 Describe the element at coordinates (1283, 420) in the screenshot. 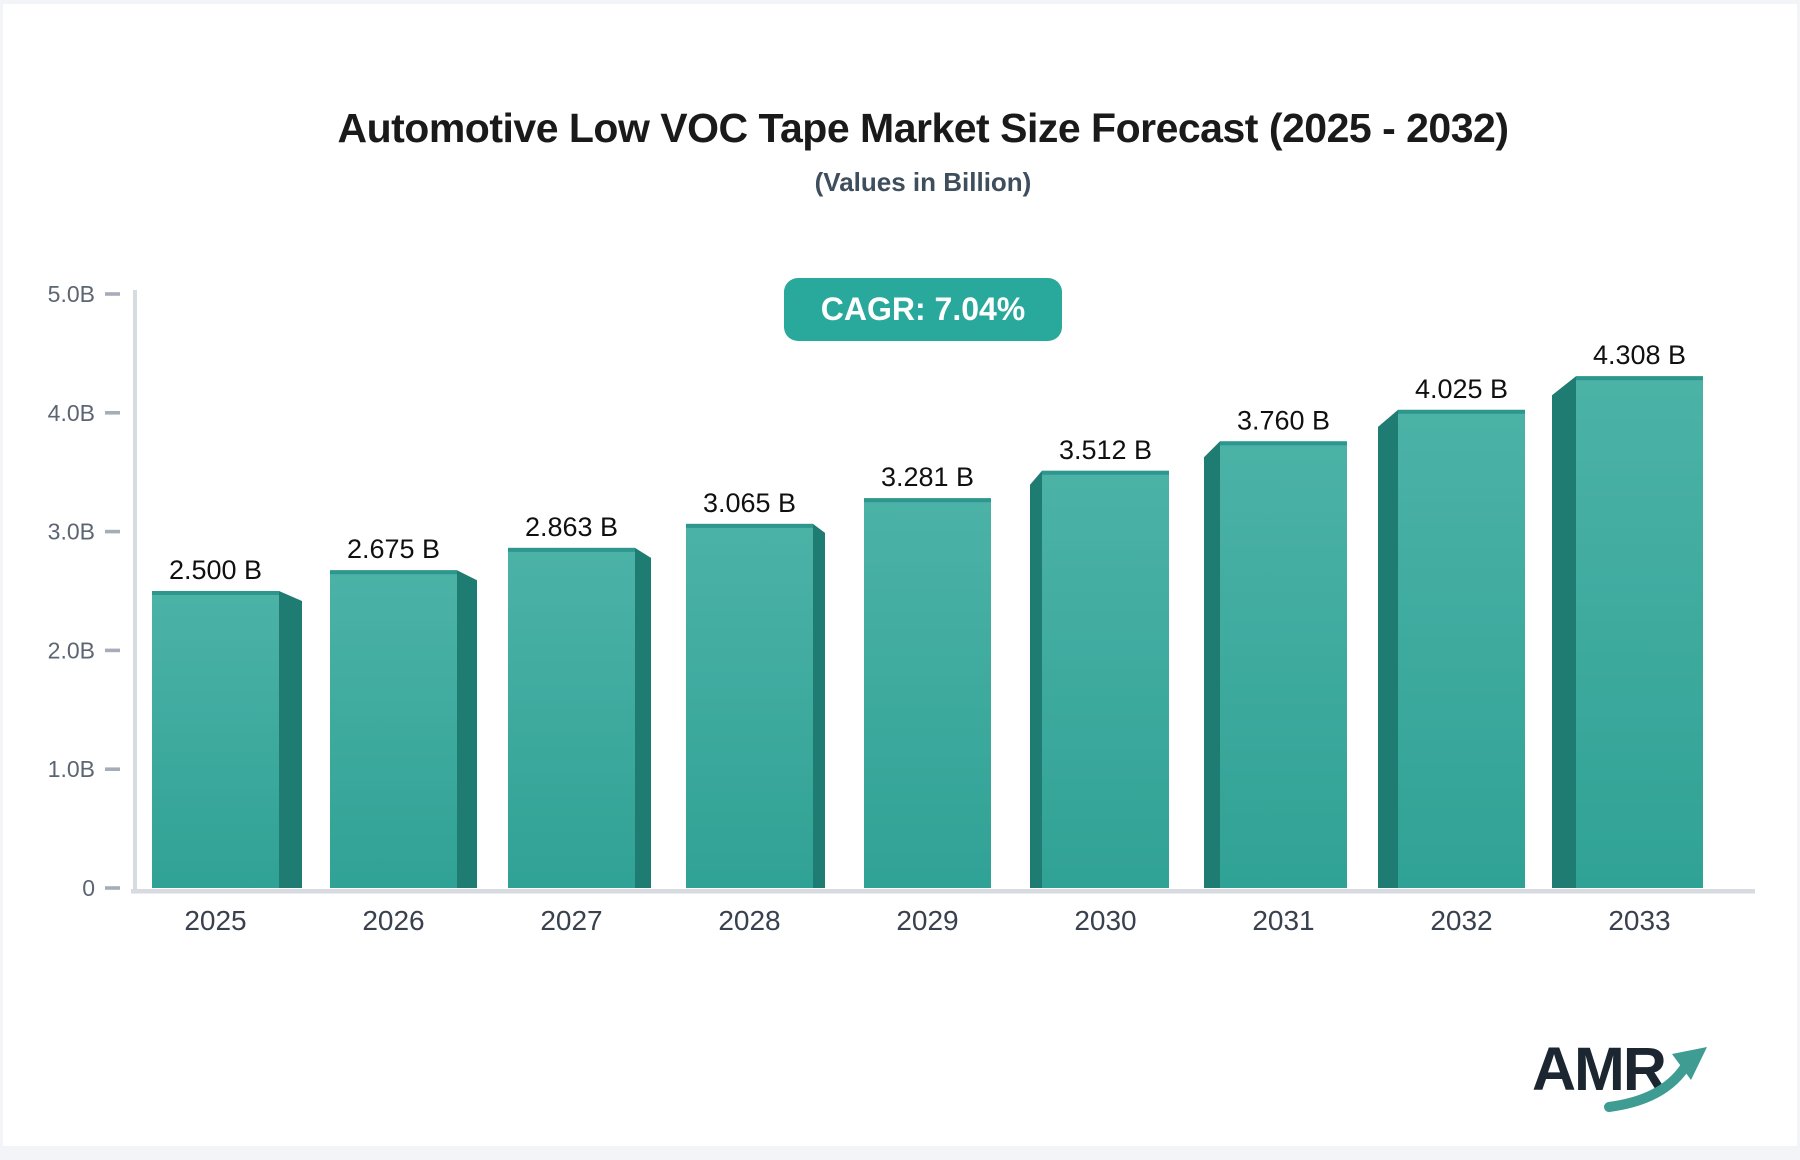

I see `bar-value-label: 3.760 B` at that location.